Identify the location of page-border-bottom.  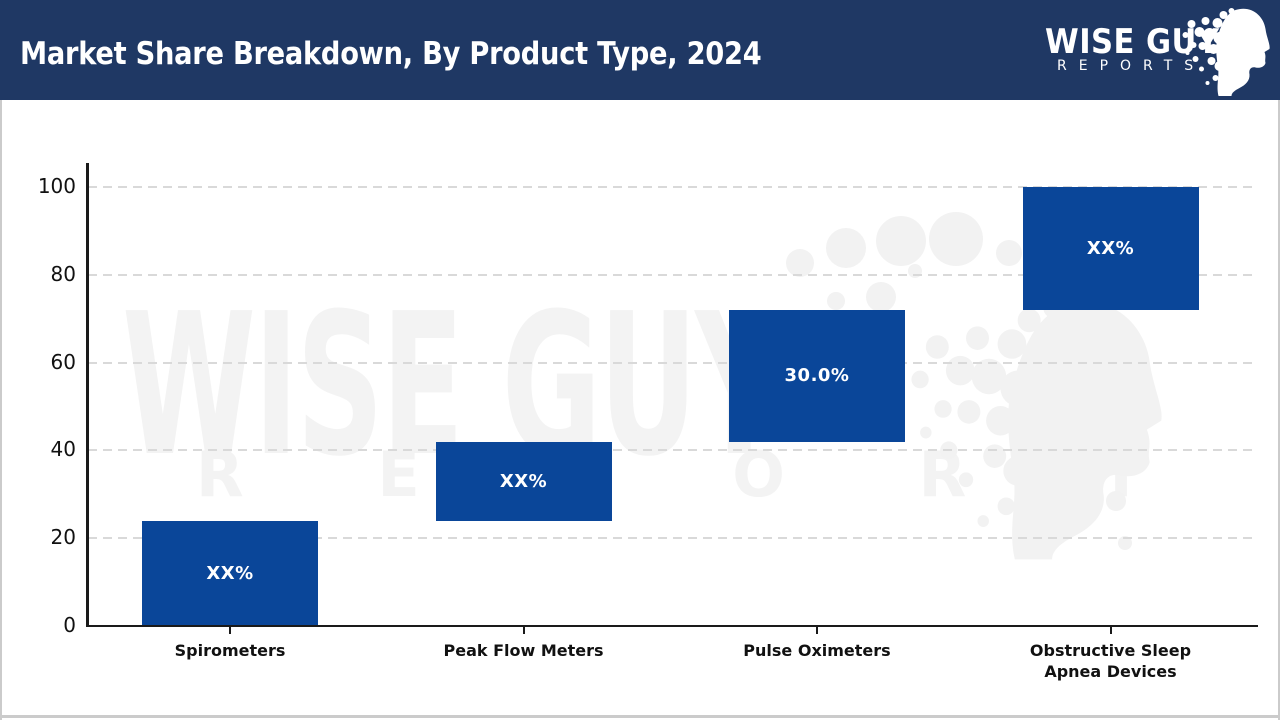
(640, 716).